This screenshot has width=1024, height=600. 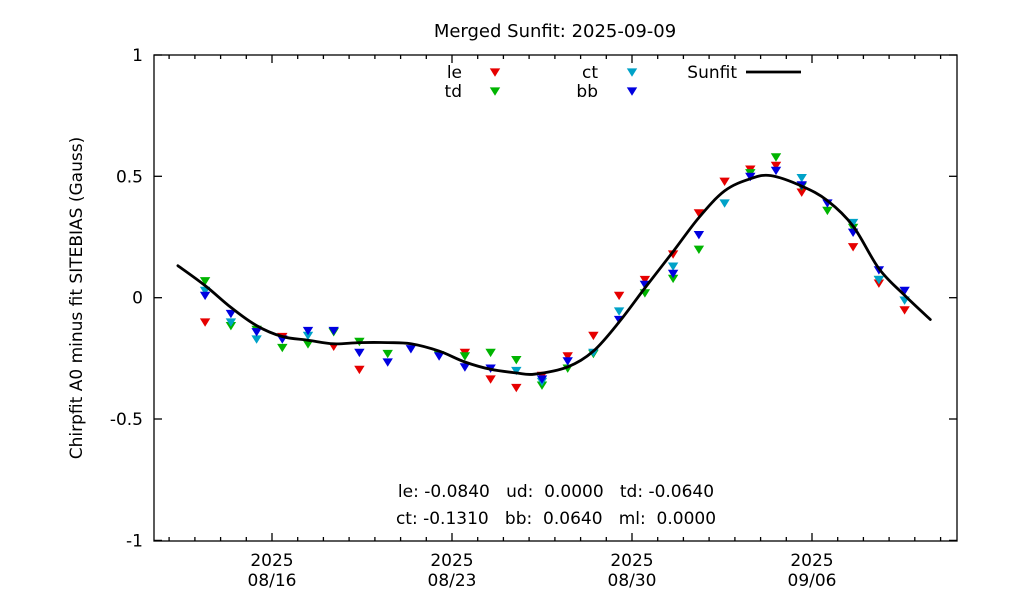 I want to click on legend-label-ct: ct, so click(x=590, y=73).